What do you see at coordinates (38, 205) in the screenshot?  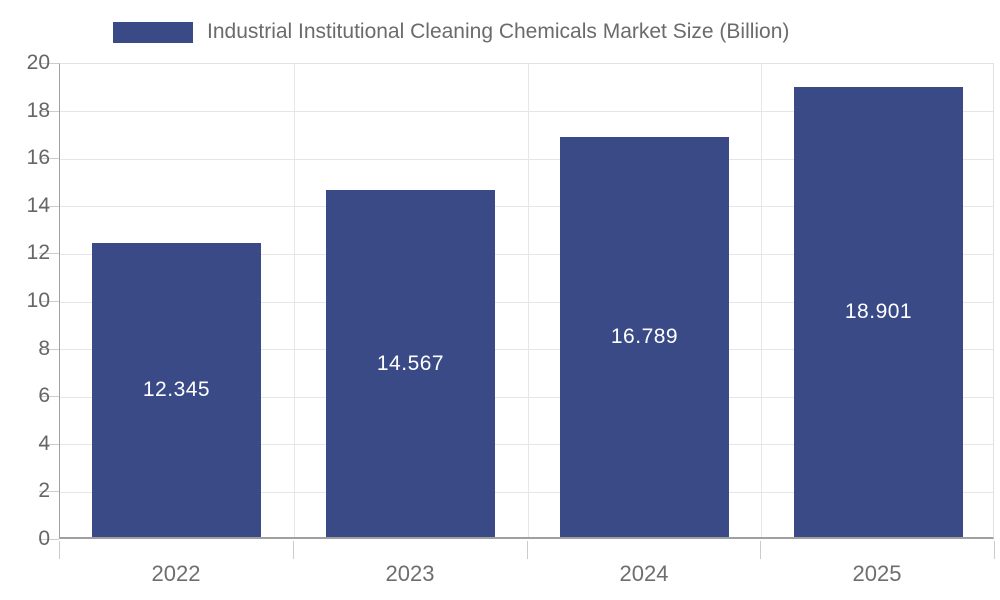 I see `y-tick-label: 14` at bounding box center [38, 205].